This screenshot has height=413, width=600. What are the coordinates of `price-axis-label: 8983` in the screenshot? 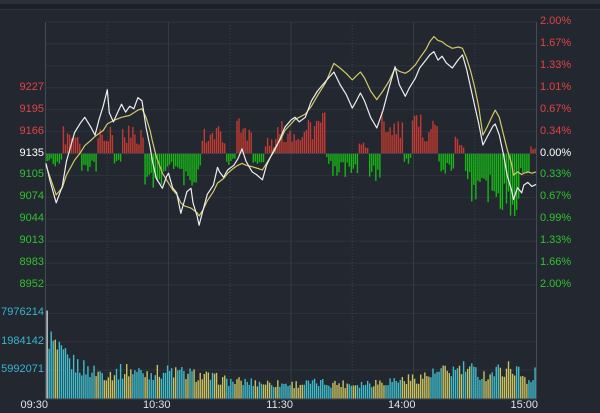 It's located at (31, 262).